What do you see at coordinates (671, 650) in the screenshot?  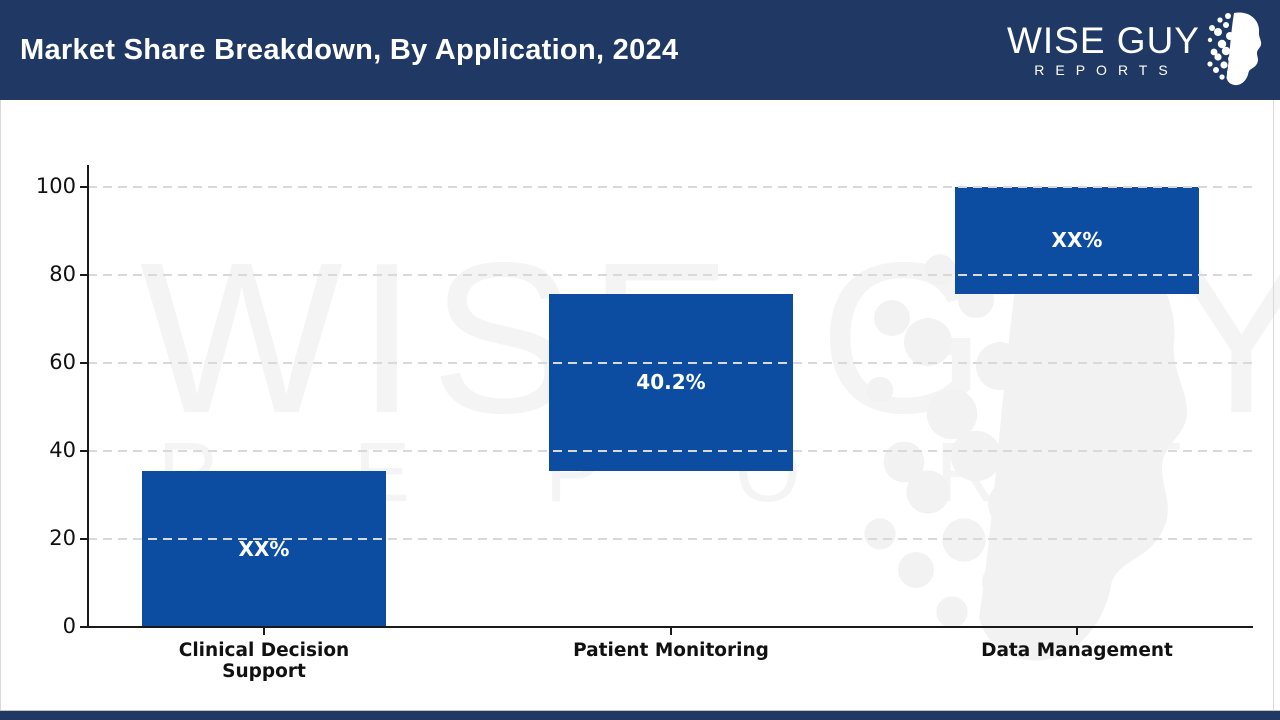 I see `x-category-label: Patient Monitoring` at bounding box center [671, 650].